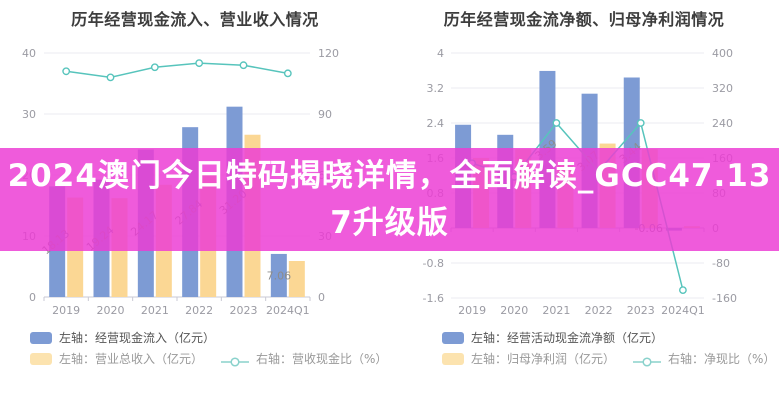  I want to click on legend-row: 左轴：归母净利润（亿元） 右轴：净现比（%）, so click(608, 358).